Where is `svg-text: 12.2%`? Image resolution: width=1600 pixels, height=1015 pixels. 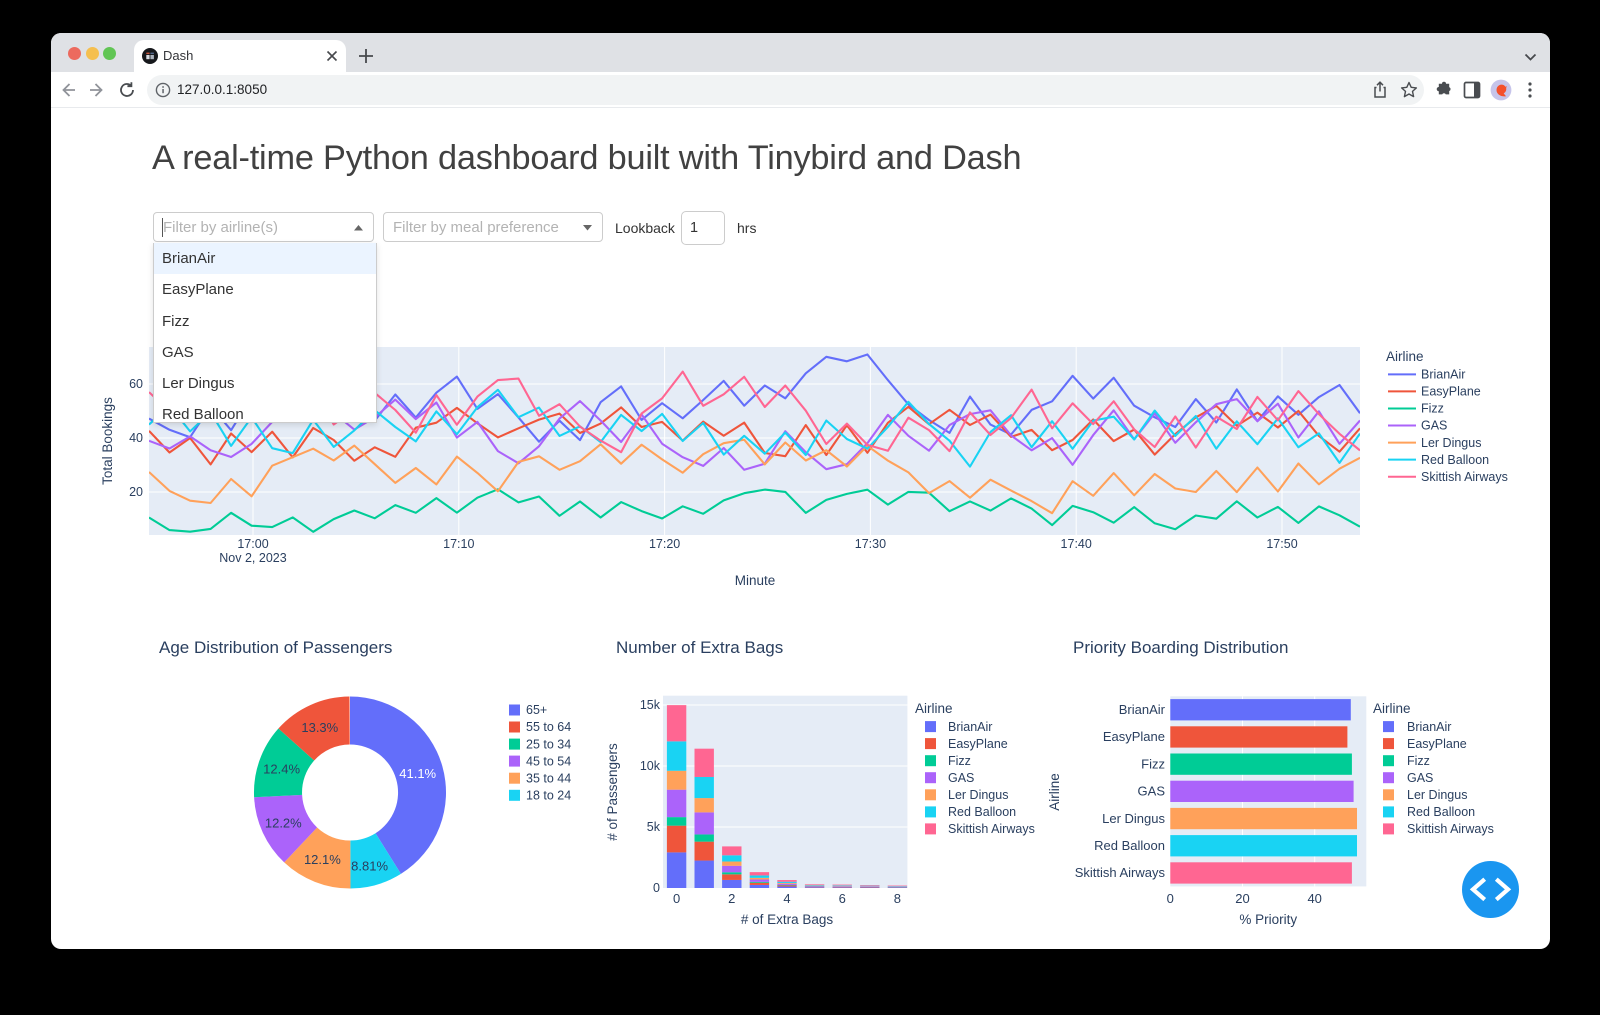 svg-text: 12.2% is located at coordinates (283, 823).